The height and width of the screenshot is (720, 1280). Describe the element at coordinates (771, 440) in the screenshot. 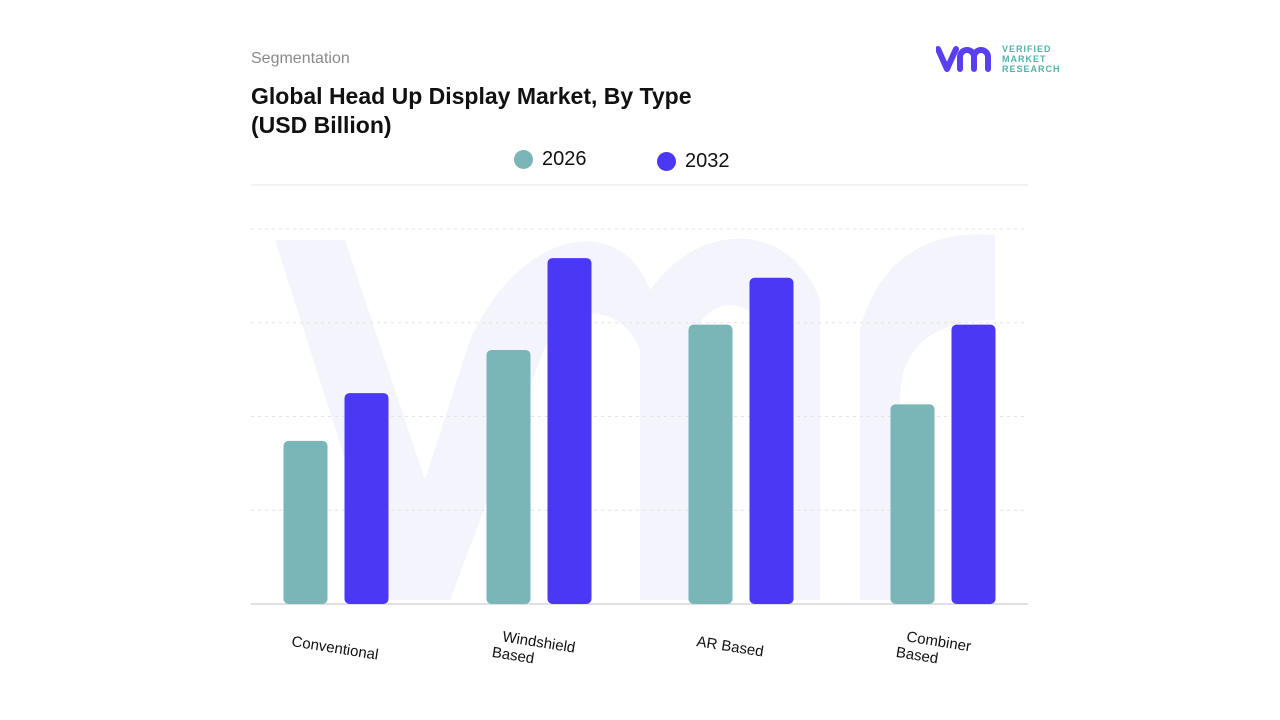

I see `bar-2032-ar-based` at that location.